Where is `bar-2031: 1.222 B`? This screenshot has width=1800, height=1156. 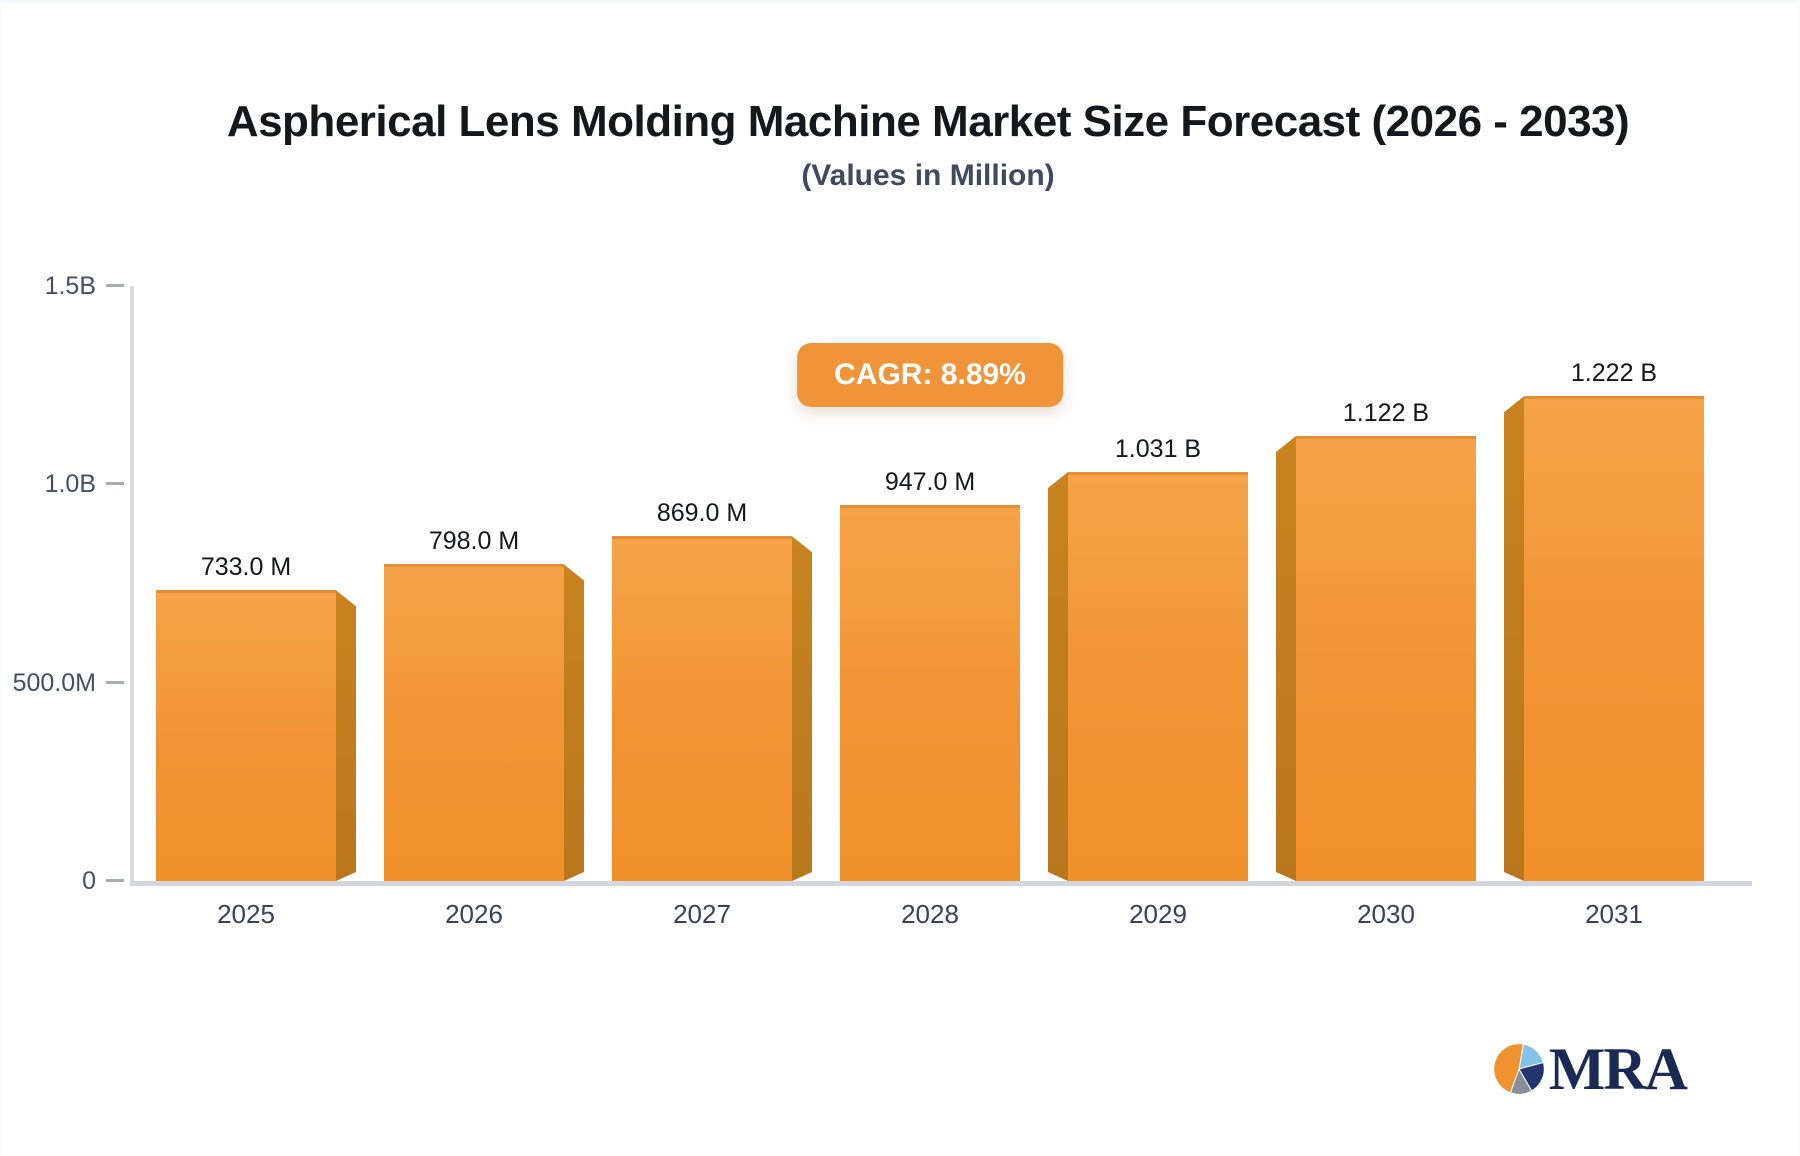
bar-2031: 1.222 B is located at coordinates (1614, 620).